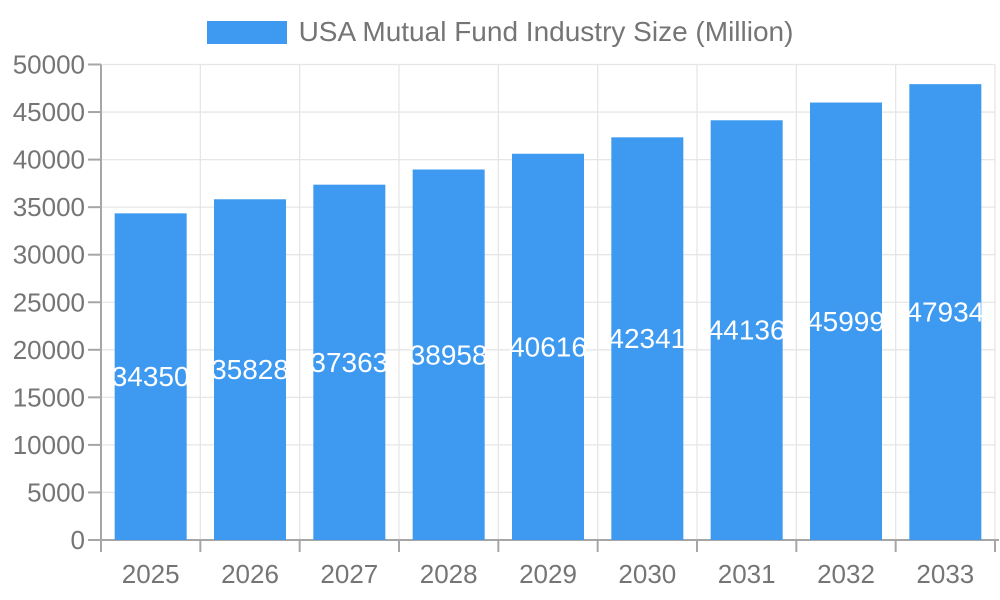 This screenshot has width=1000, height=600. Describe the element at coordinates (349, 574) in the screenshot. I see `x-tick-label-2027: 2027` at that location.